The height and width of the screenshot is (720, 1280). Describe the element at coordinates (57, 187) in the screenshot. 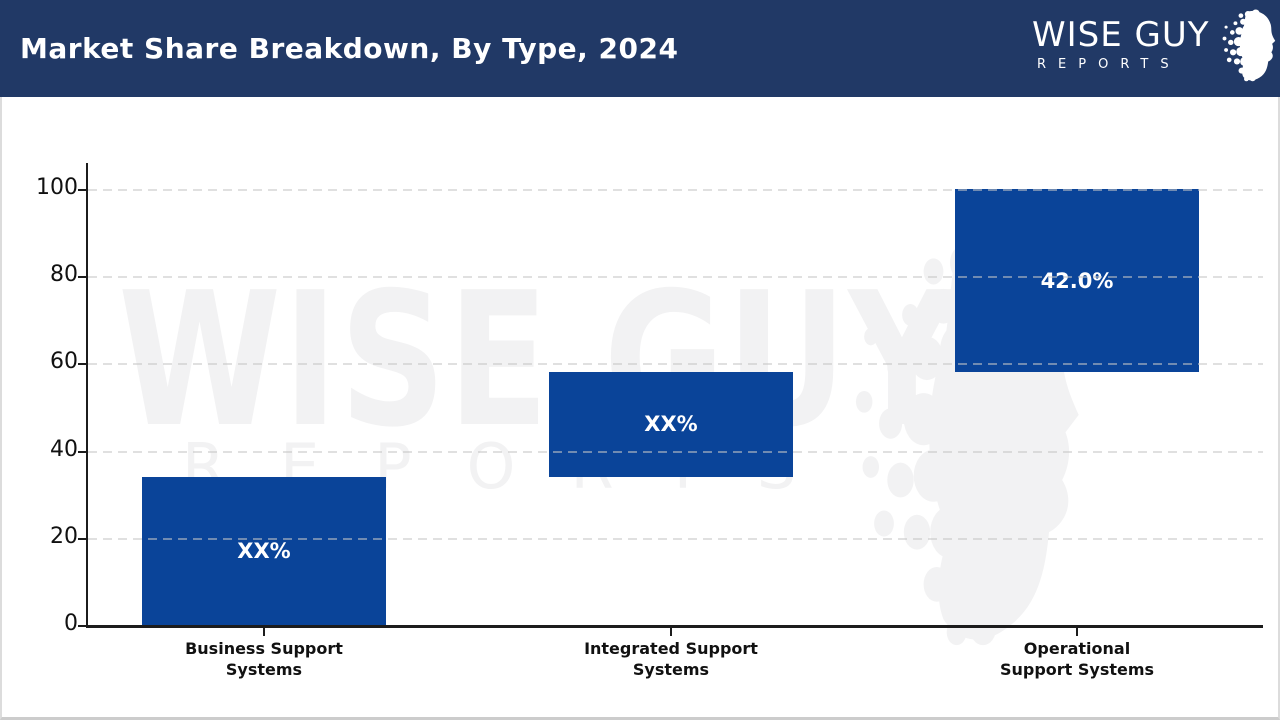

I see `y-axis-tick-label: 100` at that location.